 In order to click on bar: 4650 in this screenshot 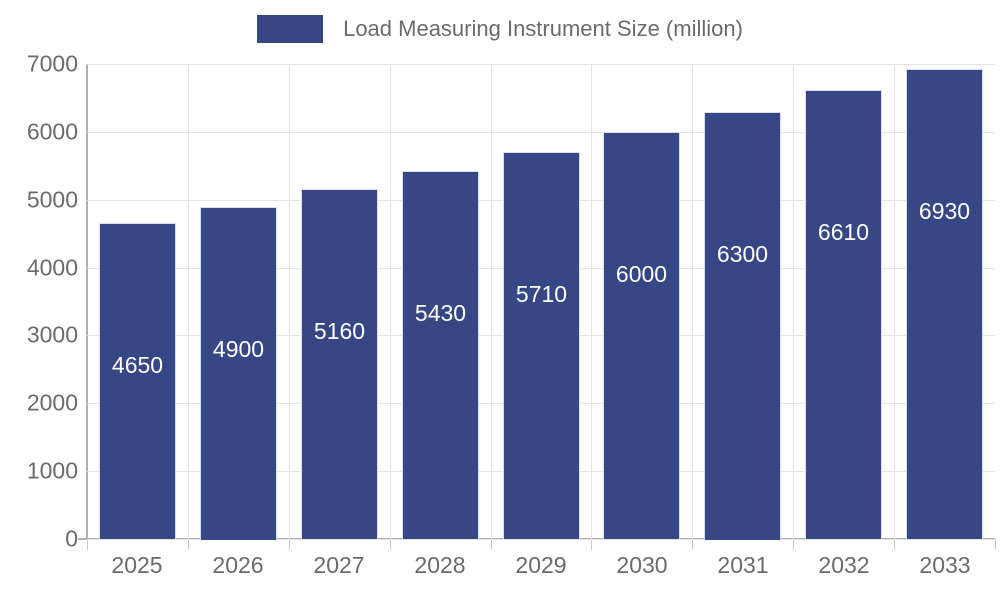, I will do `click(137, 381)`.